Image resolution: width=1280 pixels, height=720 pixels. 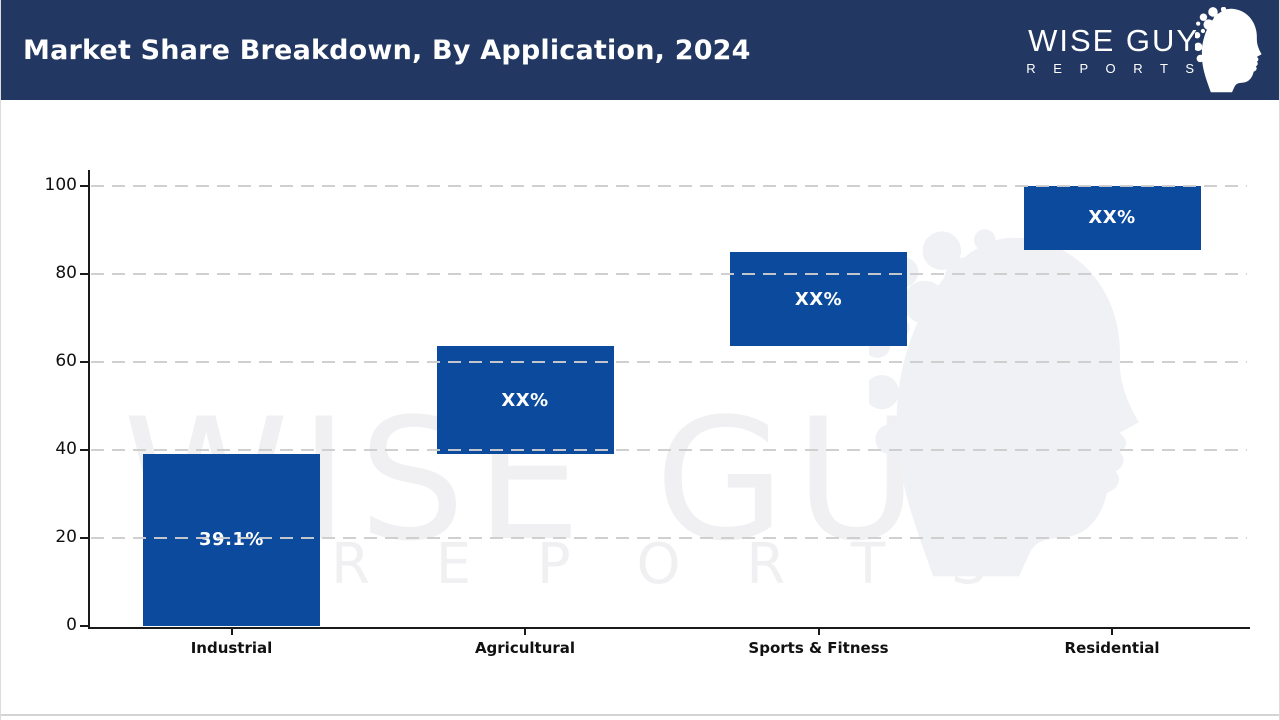 I want to click on y-tick-label: 80, so click(x=66, y=273).